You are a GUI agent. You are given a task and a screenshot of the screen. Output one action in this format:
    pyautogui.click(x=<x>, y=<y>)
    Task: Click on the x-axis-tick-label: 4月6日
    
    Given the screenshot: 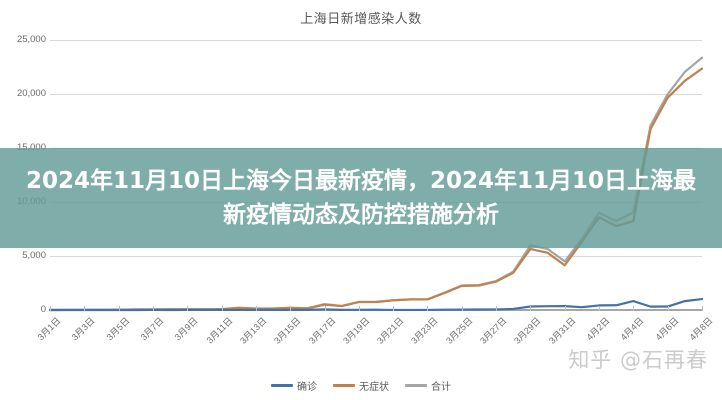 What is the action you would take?
    pyautogui.click(x=667, y=329)
    